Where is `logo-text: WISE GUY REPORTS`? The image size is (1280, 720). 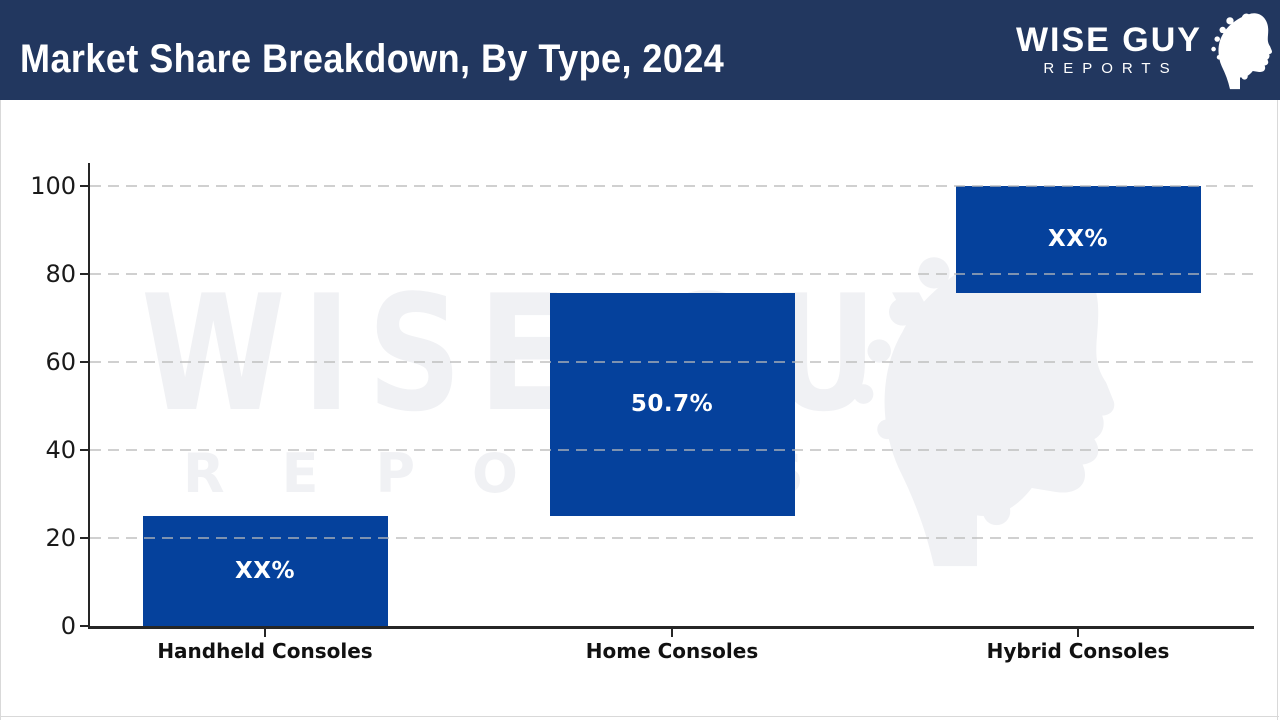
logo-text: WISE GUY REPORTS is located at coordinates (1108, 49).